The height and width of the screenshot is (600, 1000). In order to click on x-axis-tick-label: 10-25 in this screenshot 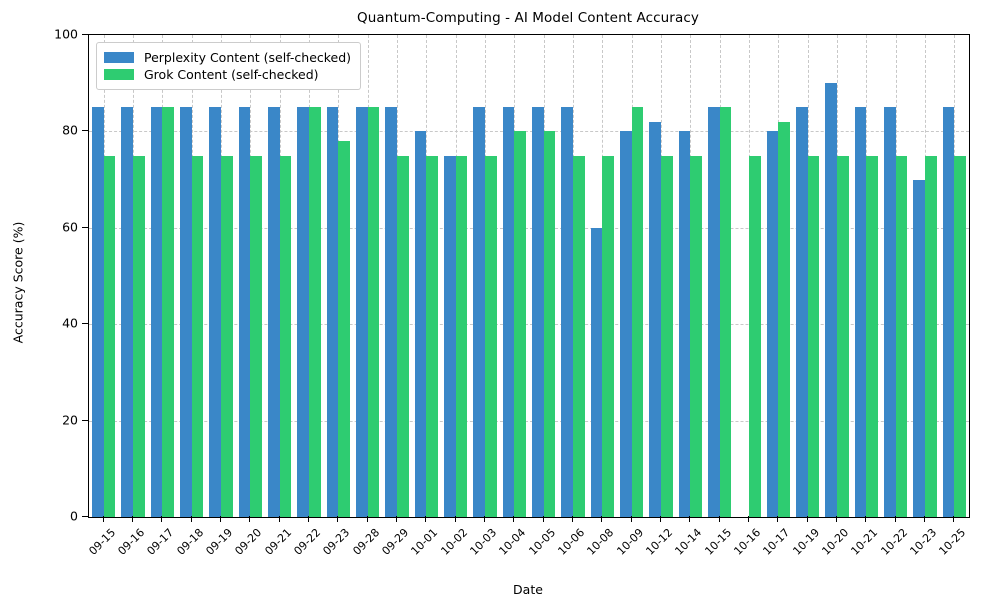, I will do `click(952, 542)`.